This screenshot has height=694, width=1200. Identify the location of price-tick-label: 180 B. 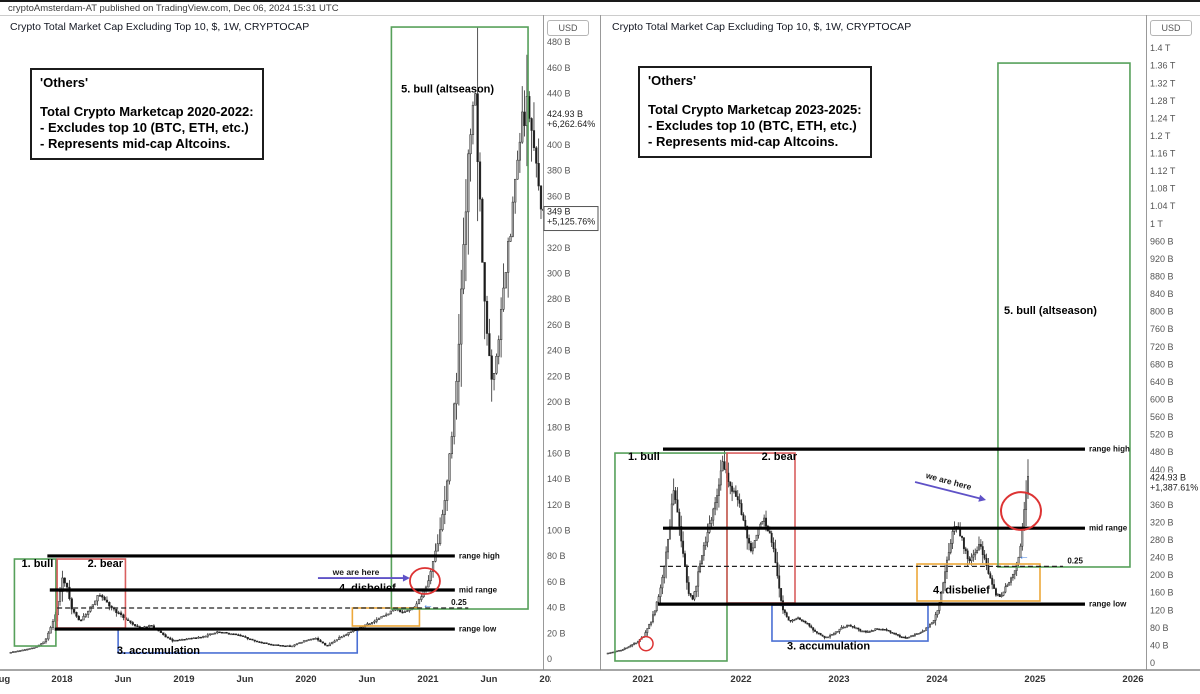
(559, 428).